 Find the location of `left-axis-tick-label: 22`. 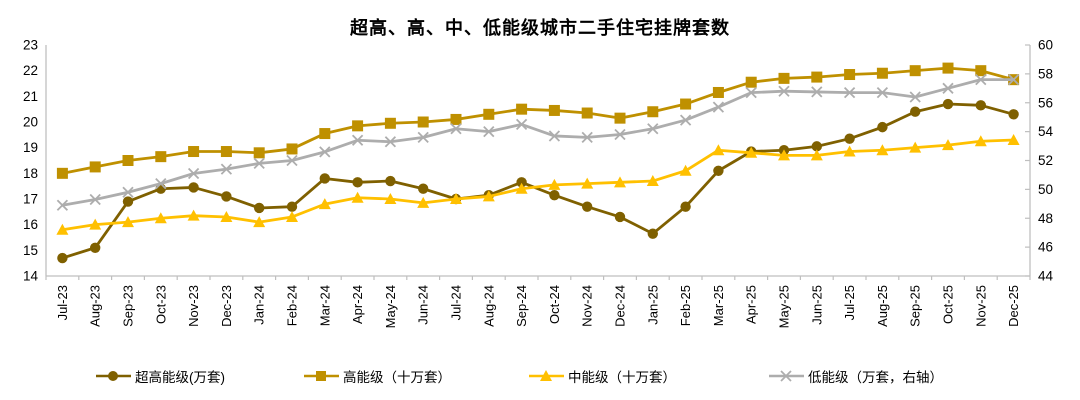

left-axis-tick-label: 22 is located at coordinates (30, 70).